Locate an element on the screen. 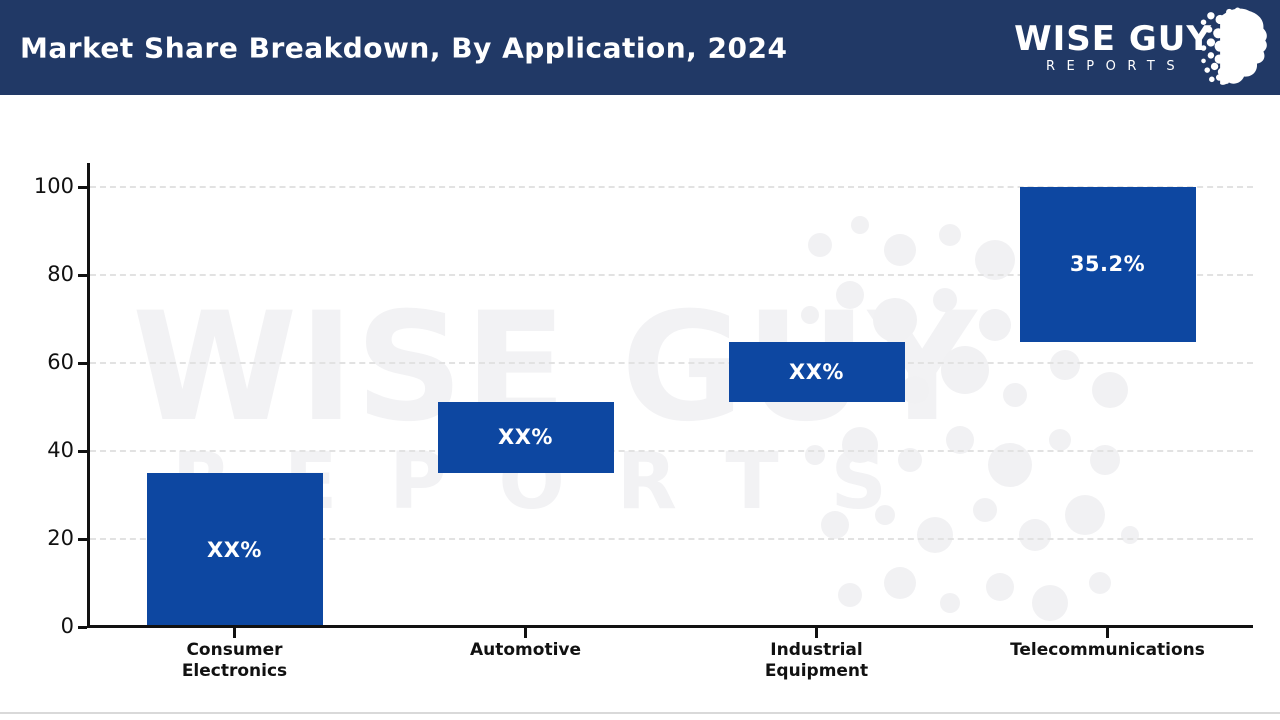 The image size is (1280, 720). logo-text: WISE GUY REPORTS is located at coordinates (1113, 46).